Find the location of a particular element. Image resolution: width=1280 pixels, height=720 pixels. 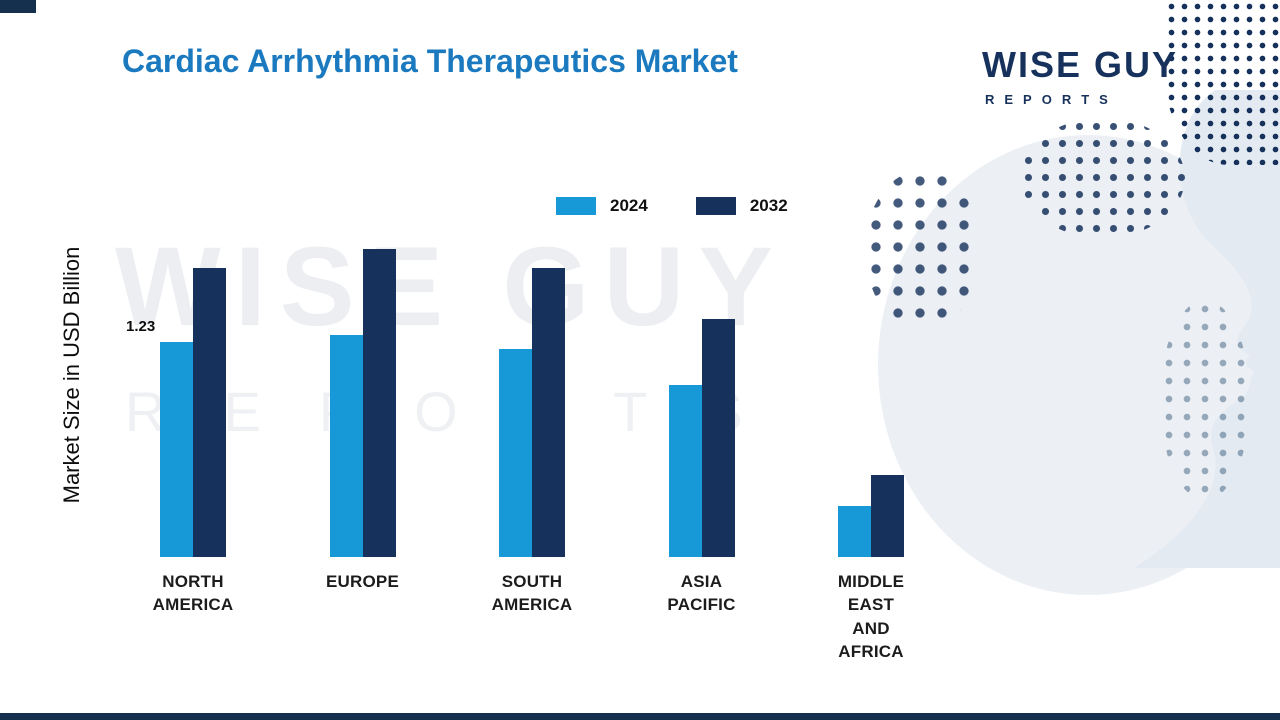

category-label-line: PACIFIC is located at coordinates (701, 605).